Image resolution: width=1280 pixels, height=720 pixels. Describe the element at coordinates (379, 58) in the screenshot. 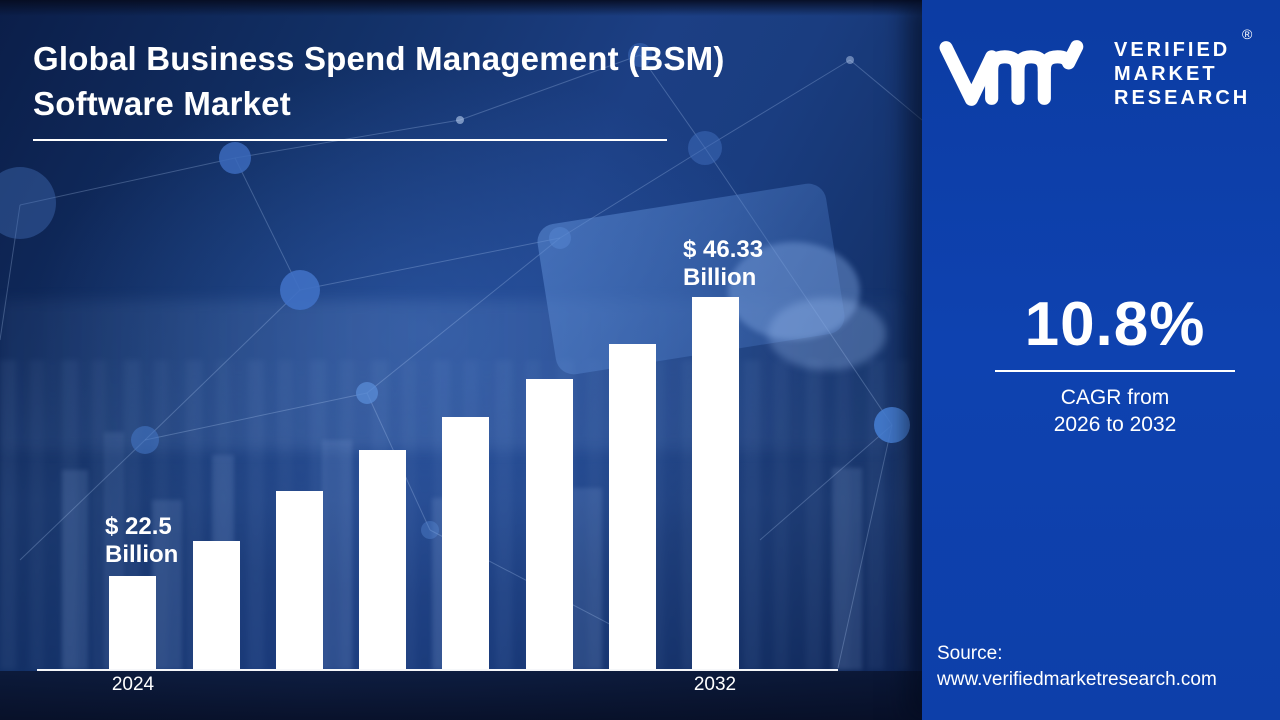

I see `page-title-line1: Global Business Spend Management (BSM)` at that location.